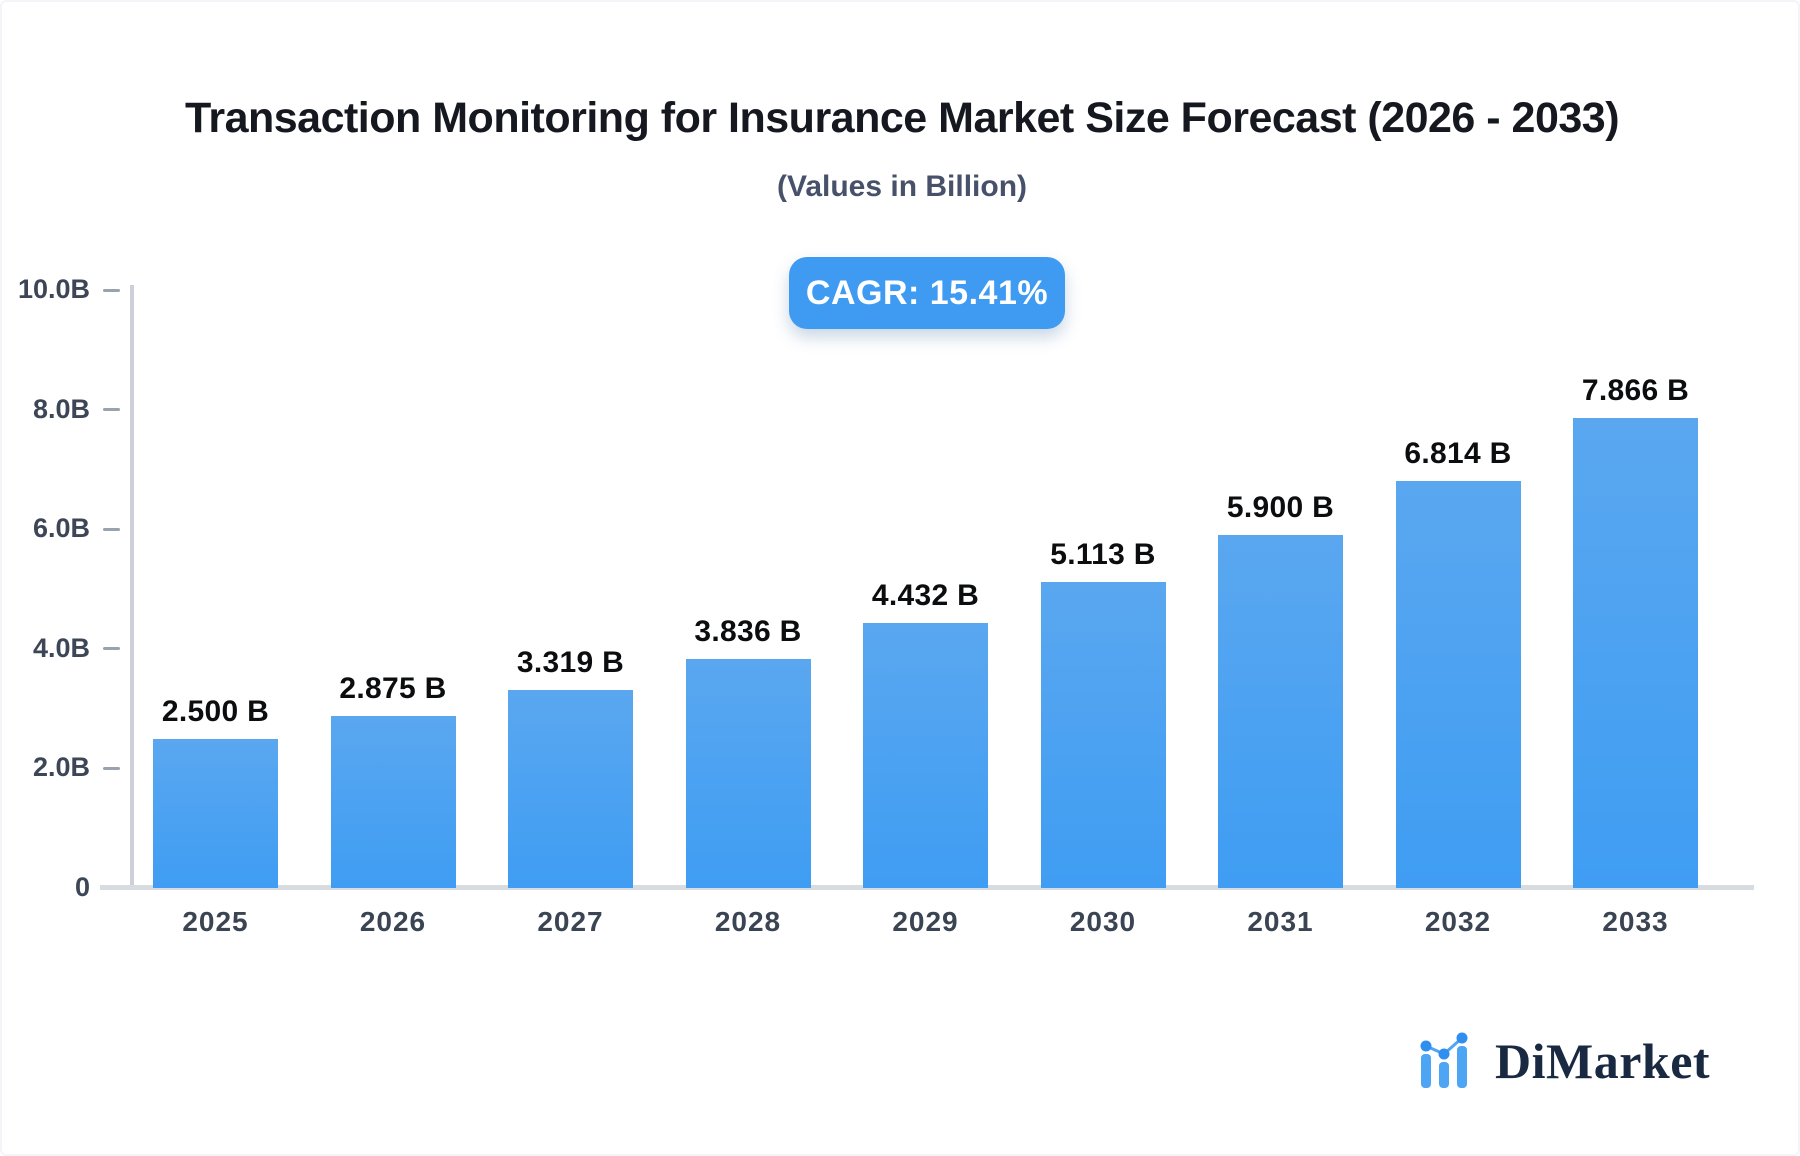 The image size is (1800, 1156). What do you see at coordinates (1458, 684) in the screenshot?
I see `bar-2032` at bounding box center [1458, 684].